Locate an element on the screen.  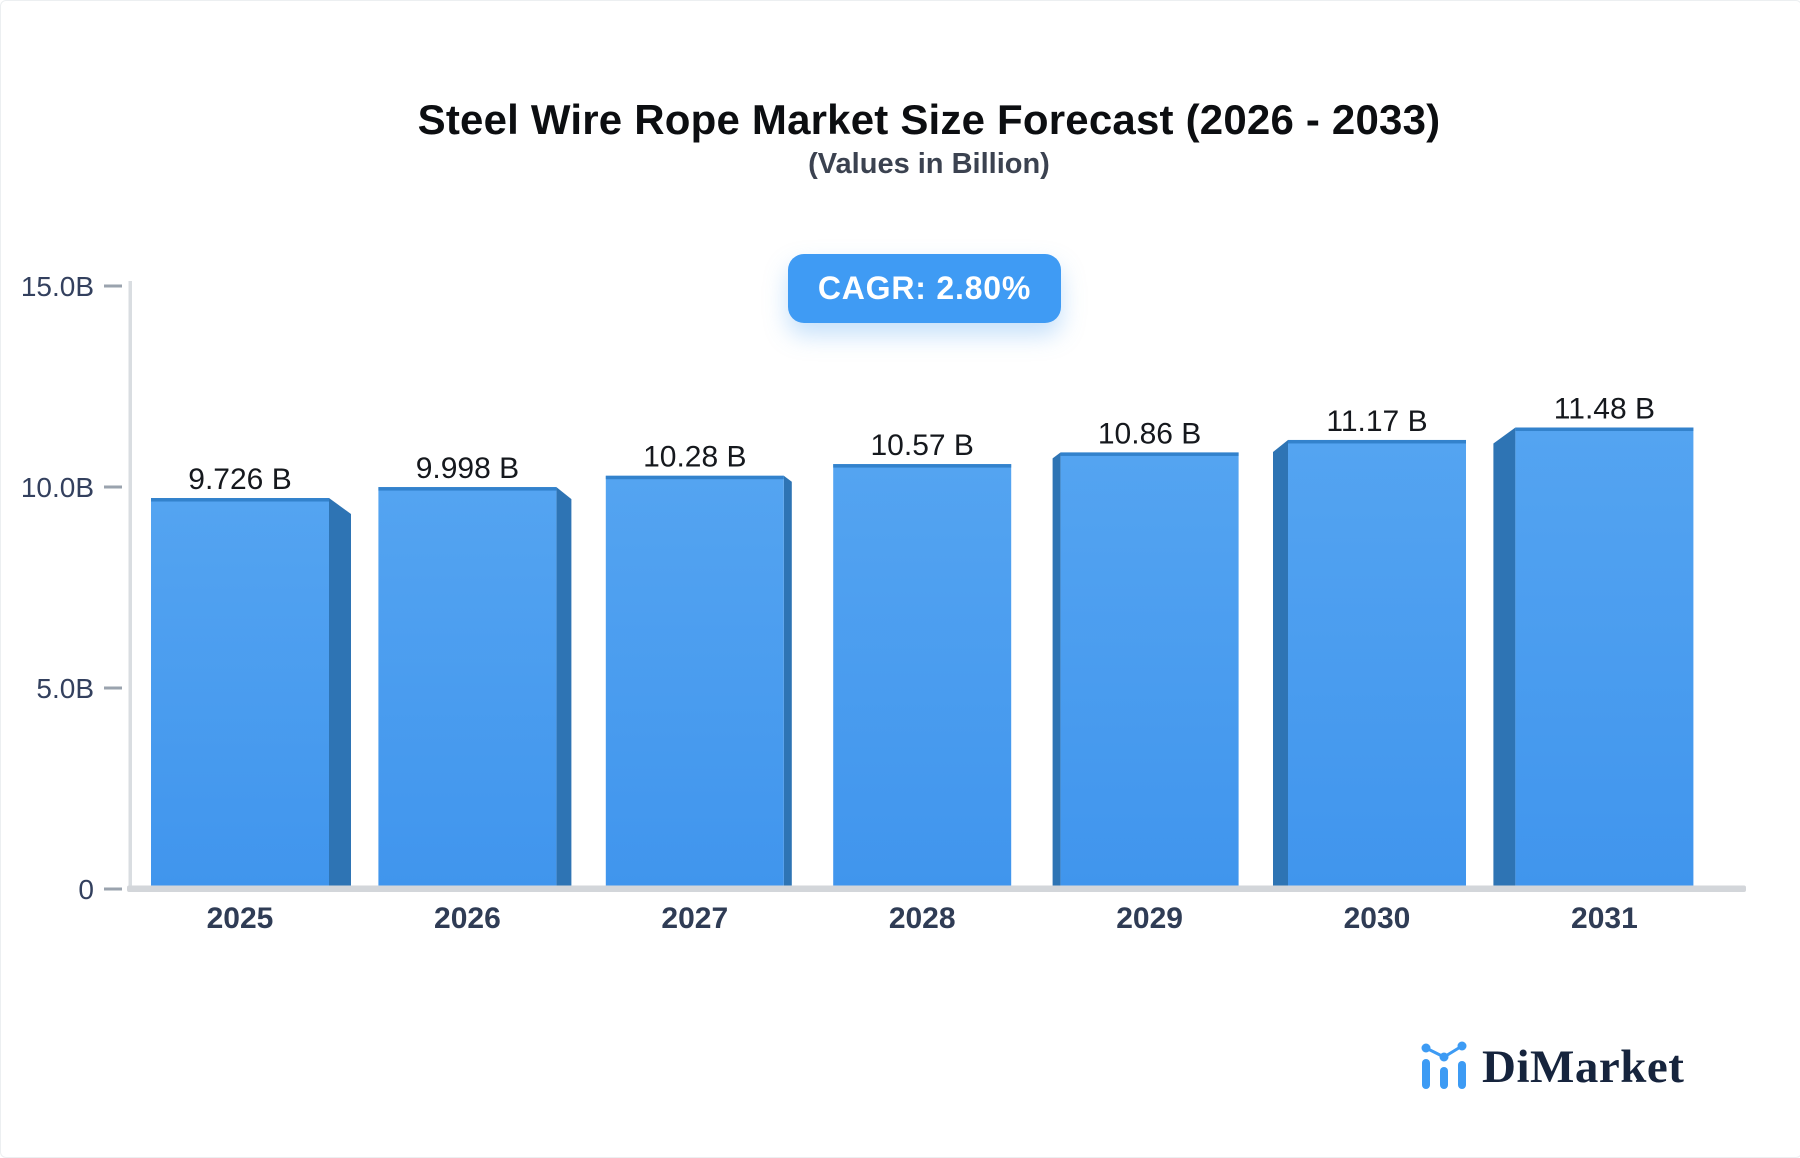
x-tick-label: 2028 is located at coordinates (922, 918).